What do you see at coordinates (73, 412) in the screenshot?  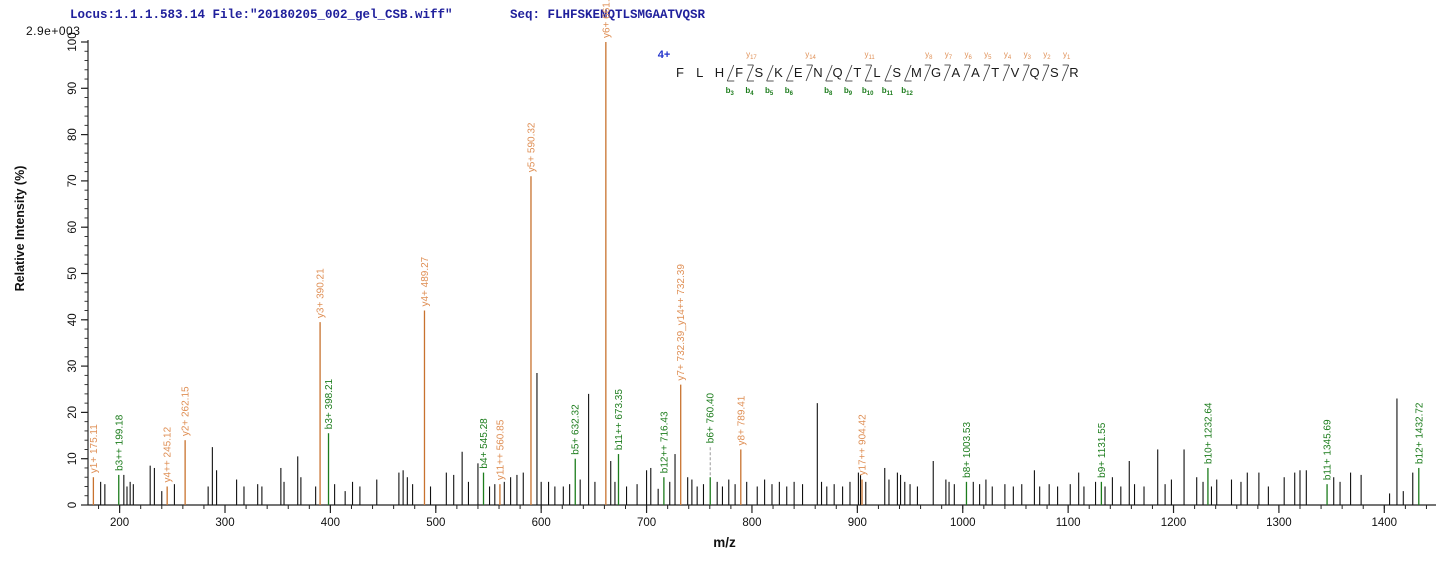 I see `y-tick-label: 20` at bounding box center [73, 412].